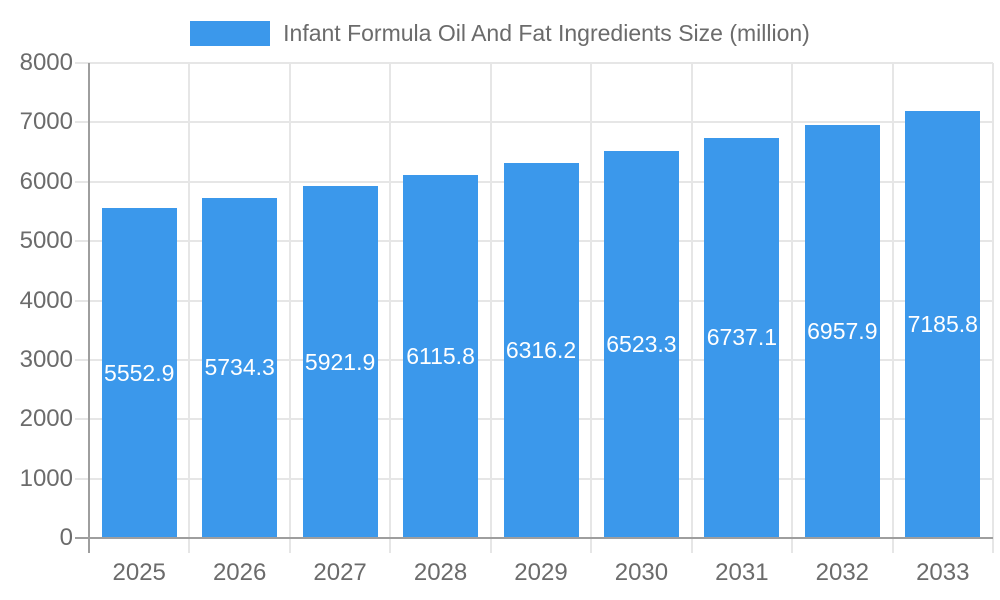  I want to click on y-tick-label: 8000, so click(46, 62).